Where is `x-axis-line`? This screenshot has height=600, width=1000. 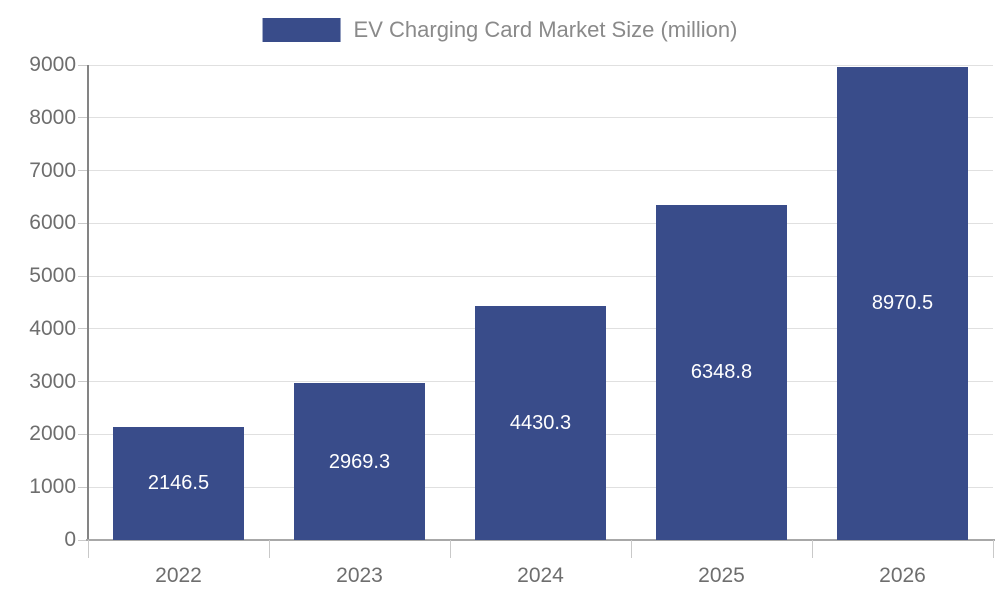
x-axis-line is located at coordinates (540, 540).